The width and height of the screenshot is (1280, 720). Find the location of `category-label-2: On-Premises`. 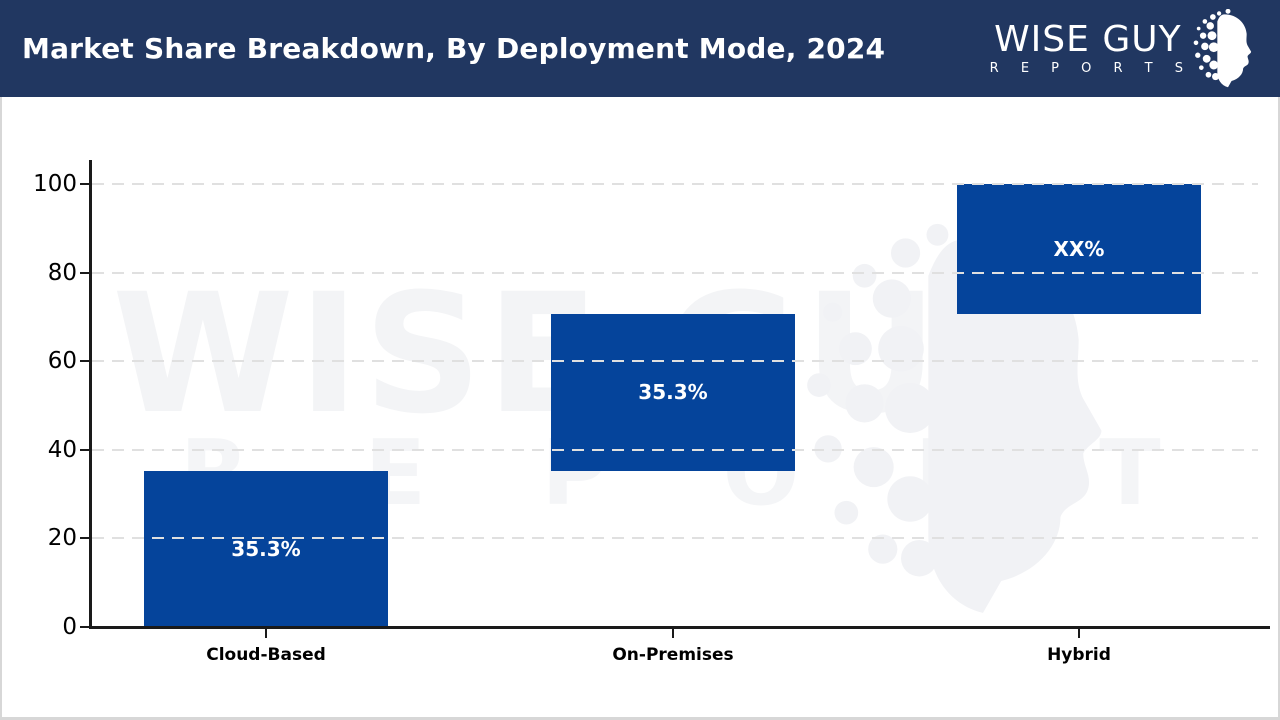

category-label-2: On-Premises is located at coordinates (673, 655).